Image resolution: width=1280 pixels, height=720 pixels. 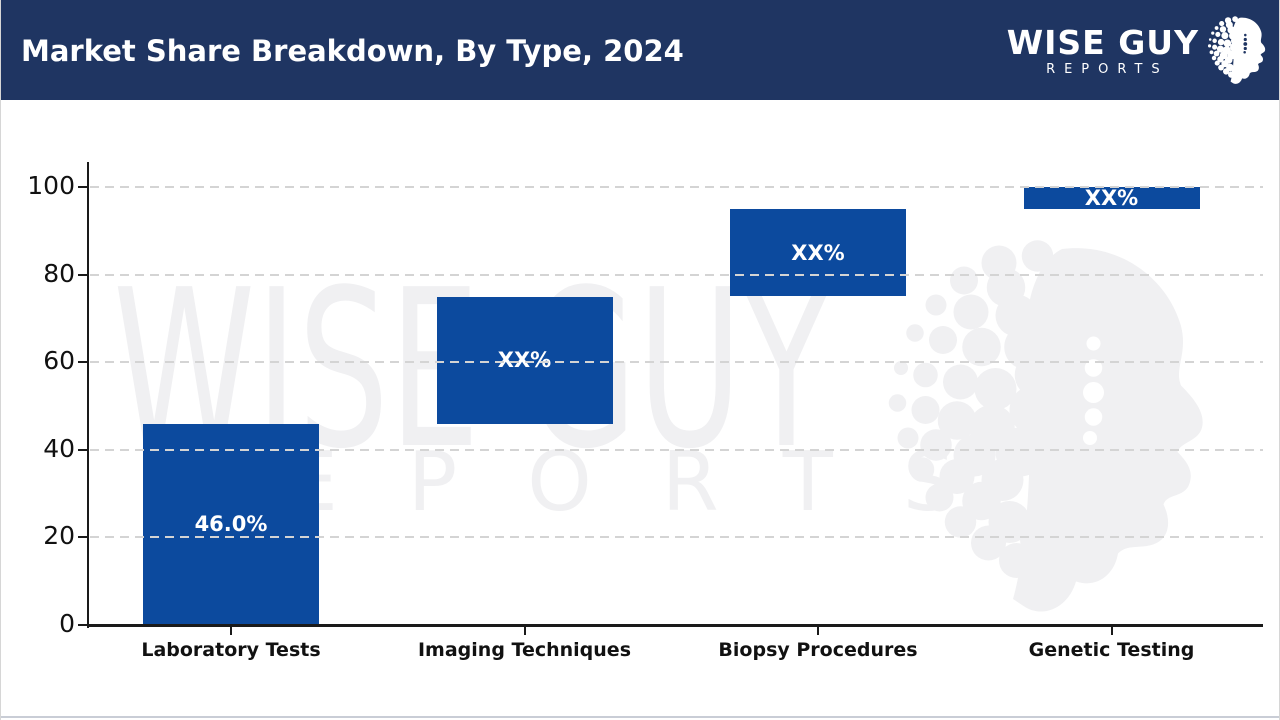 What do you see at coordinates (524, 650) in the screenshot?
I see `x-category-label: Imaging Techniques` at bounding box center [524, 650].